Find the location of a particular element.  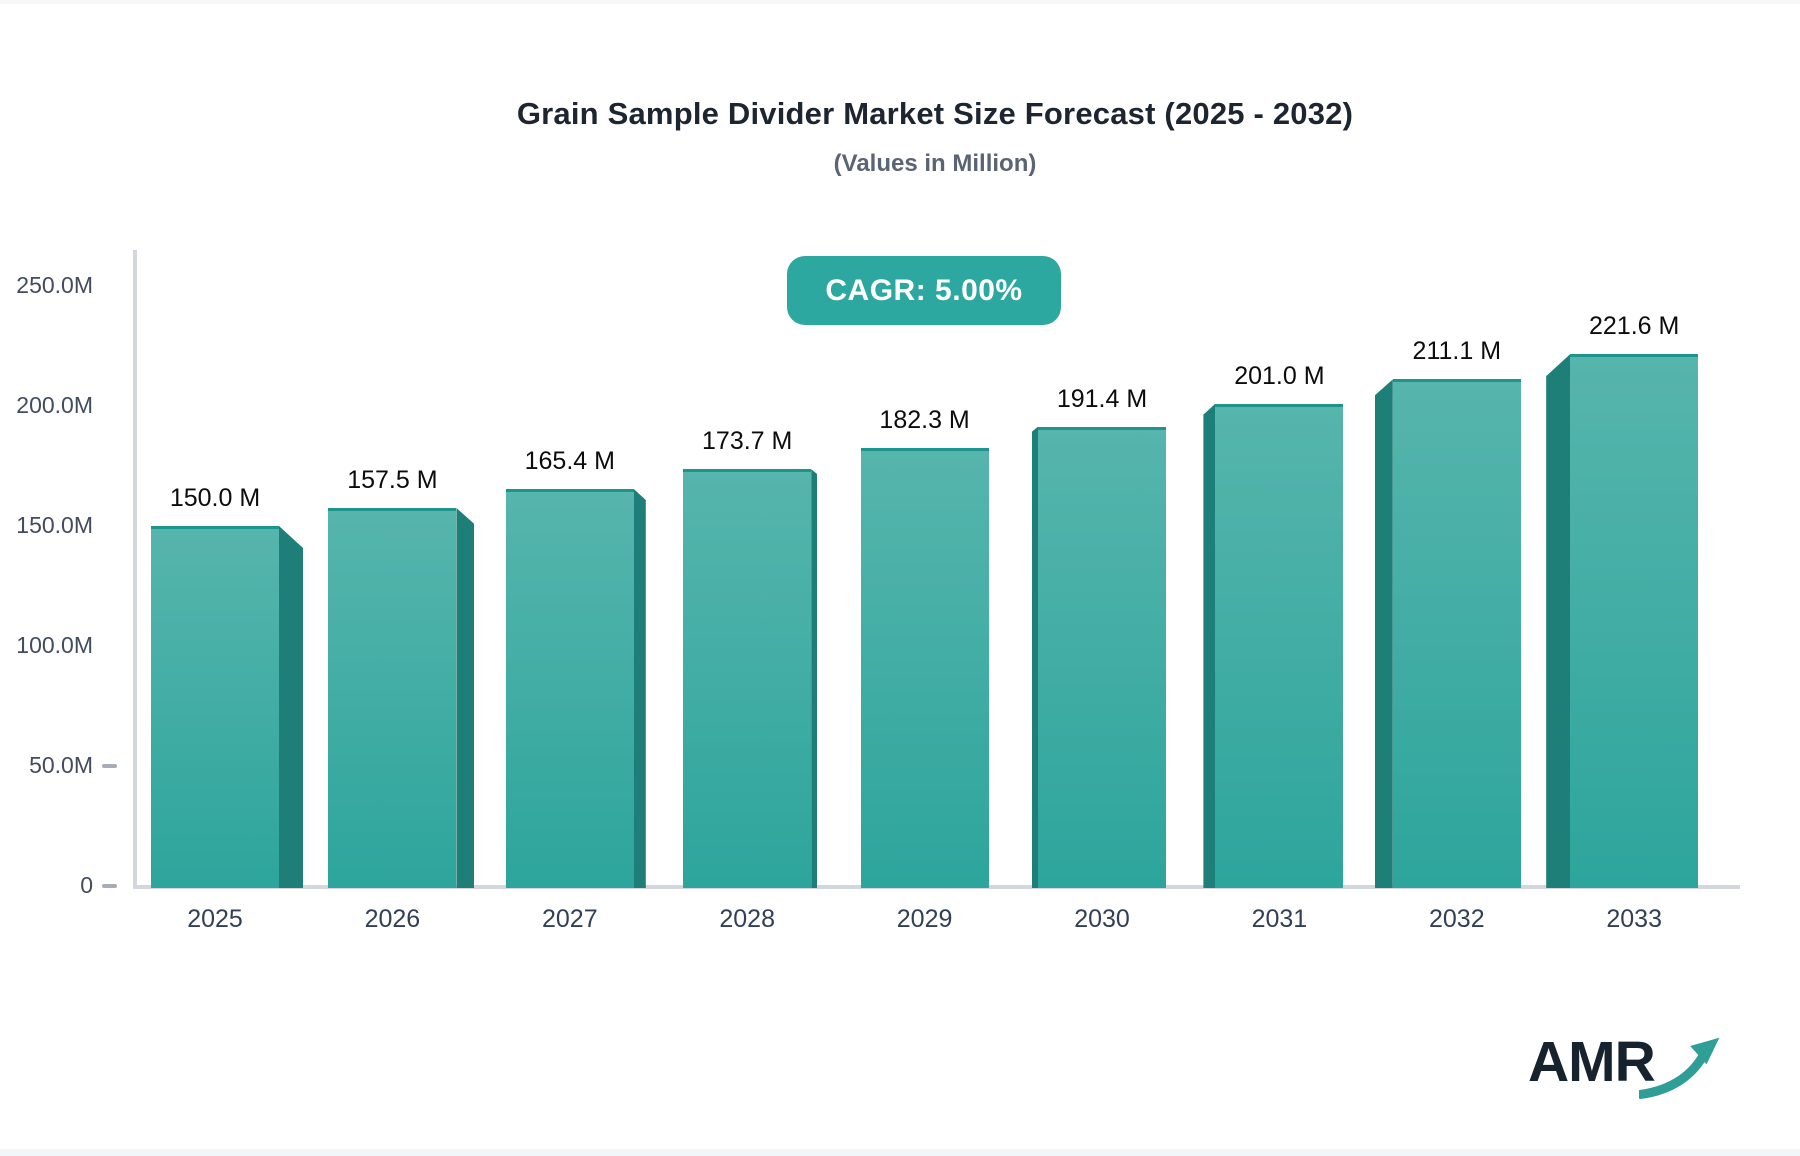

x-axis-label: 2030 is located at coordinates (1102, 919).